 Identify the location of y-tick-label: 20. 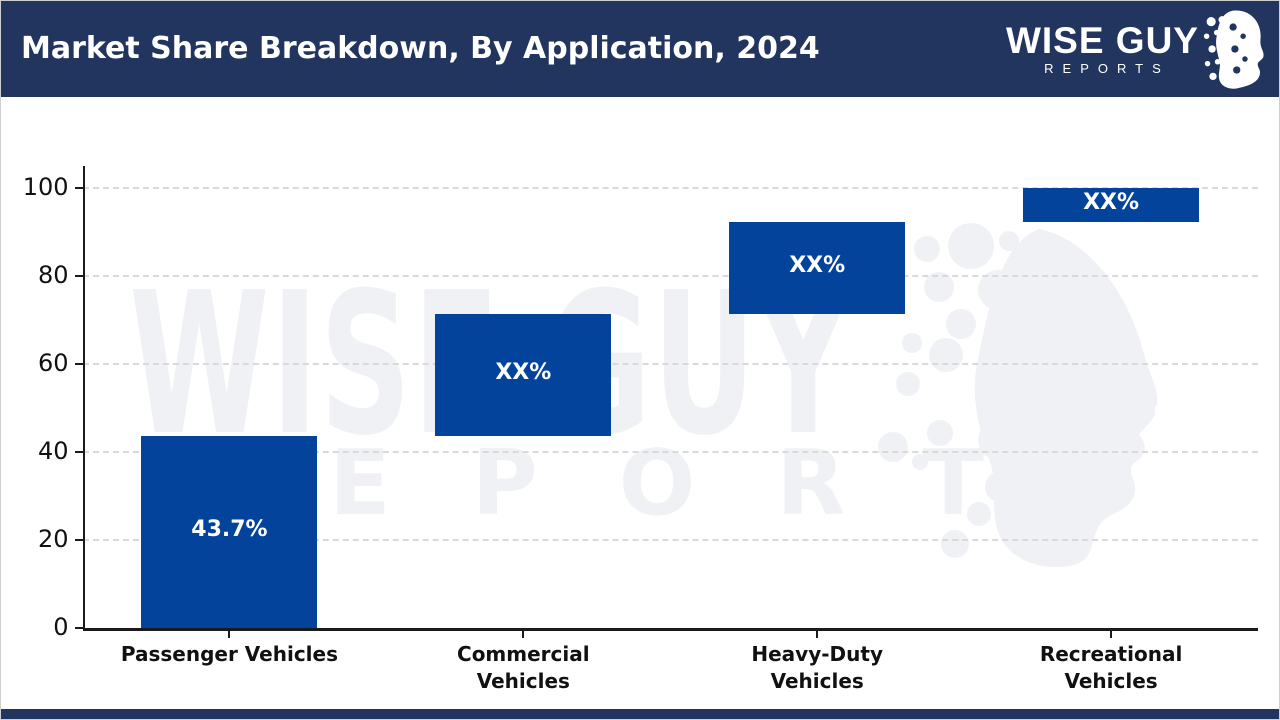
(53, 539).